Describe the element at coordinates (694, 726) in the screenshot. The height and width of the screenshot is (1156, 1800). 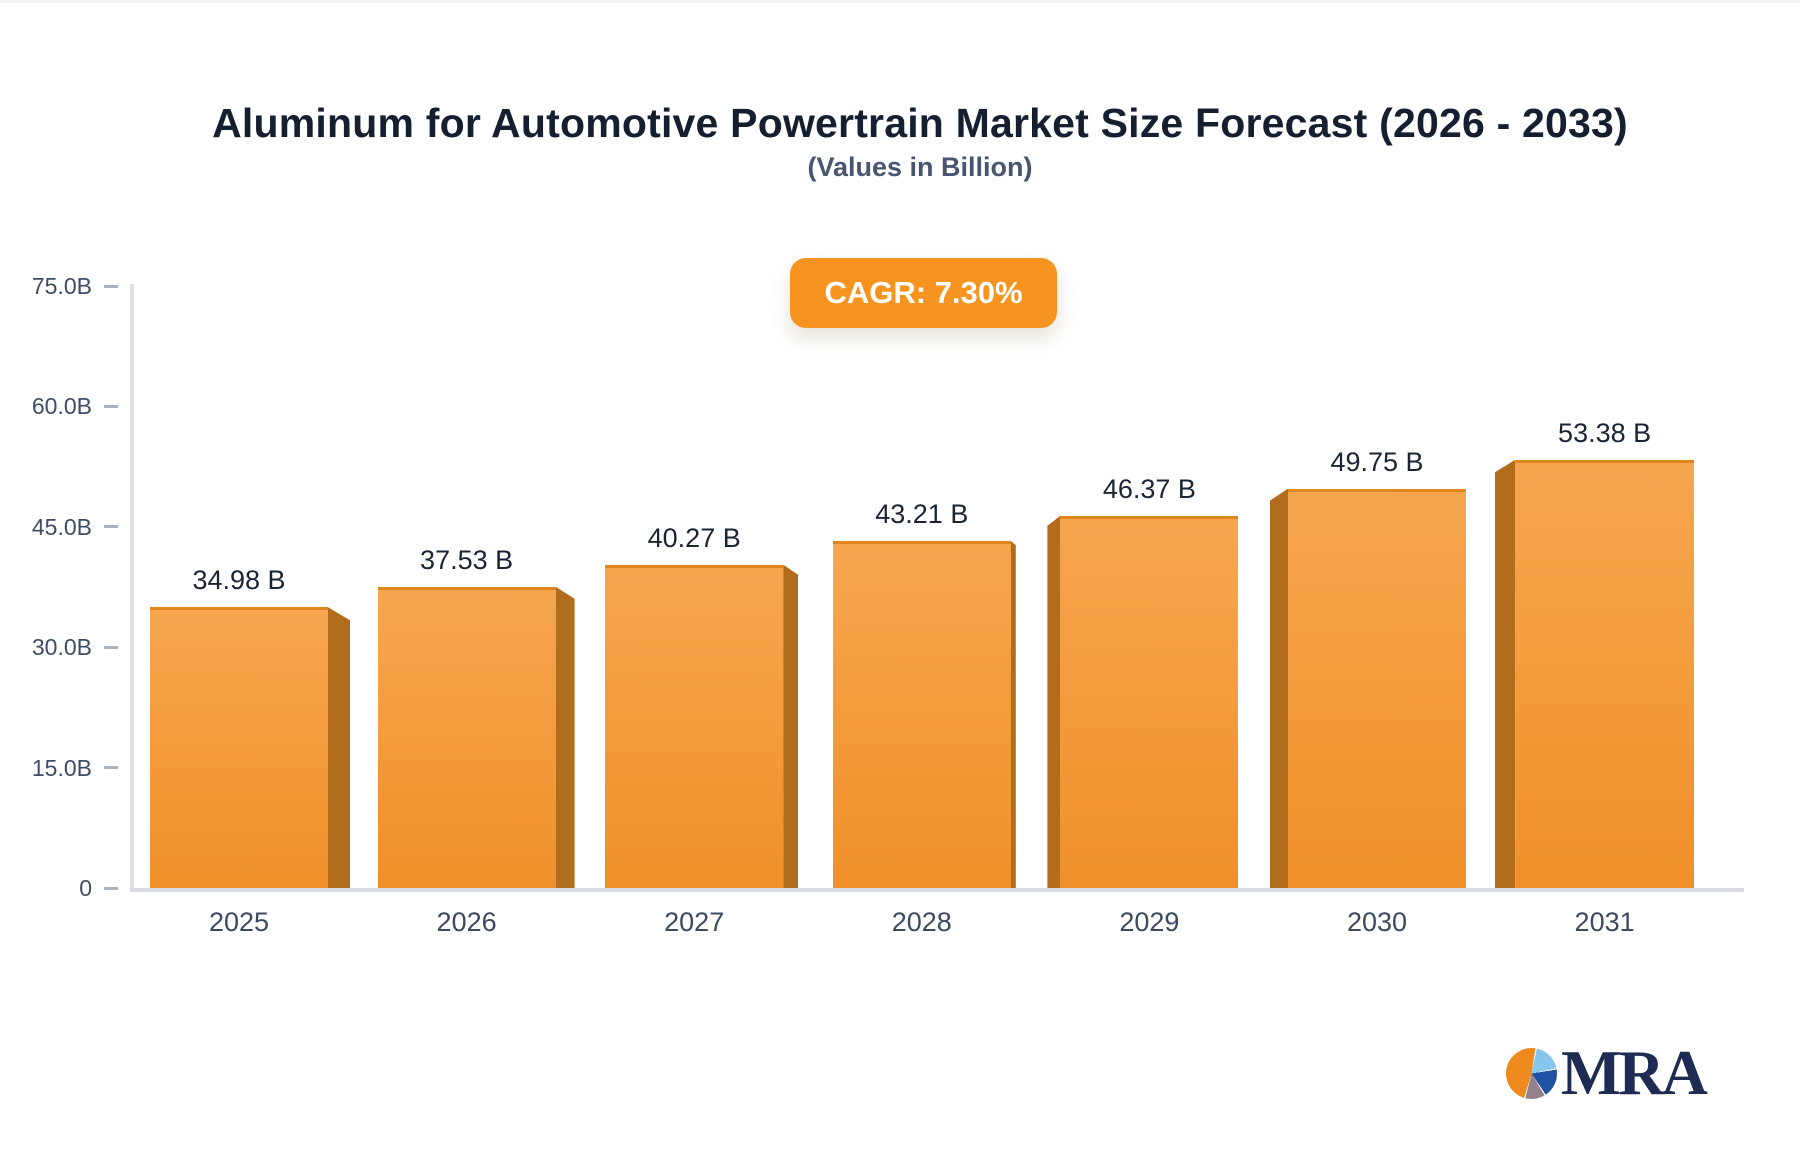
I see `bar-2027` at that location.